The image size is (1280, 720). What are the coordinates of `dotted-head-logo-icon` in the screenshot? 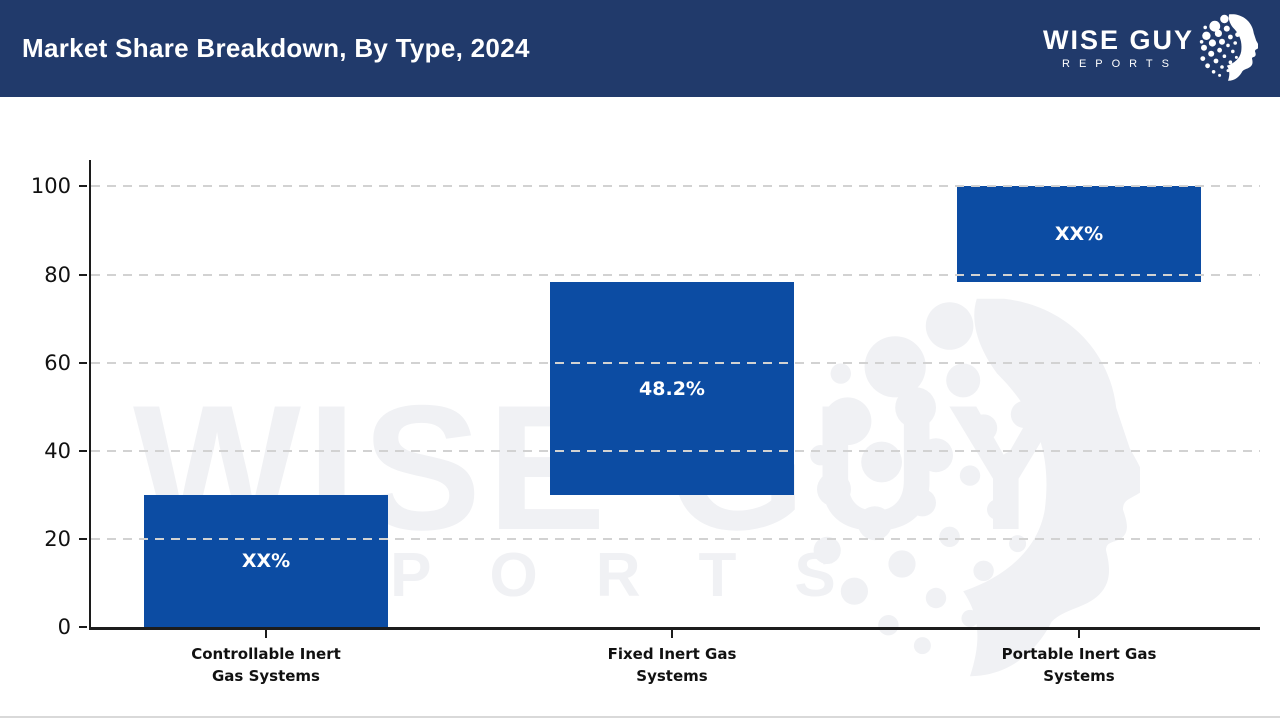 It's located at (1228, 49).